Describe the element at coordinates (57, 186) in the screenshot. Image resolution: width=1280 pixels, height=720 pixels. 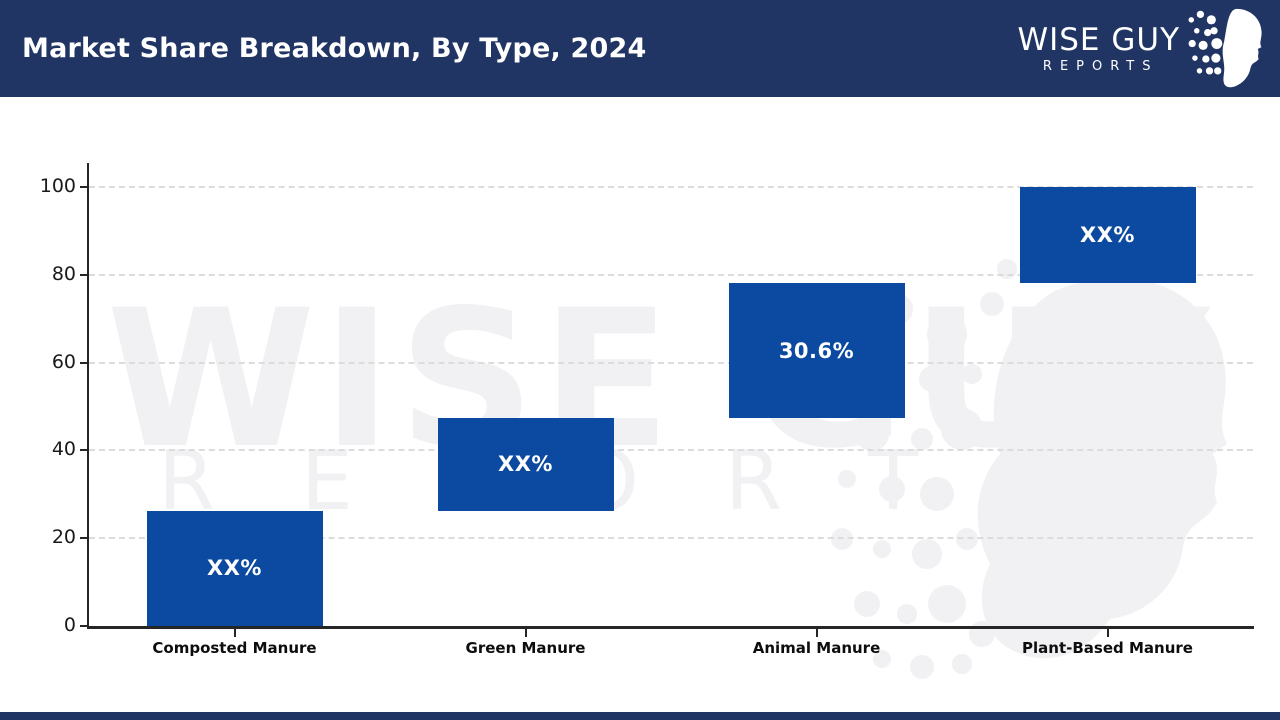
I see `y-tick-label-100: 100` at that location.